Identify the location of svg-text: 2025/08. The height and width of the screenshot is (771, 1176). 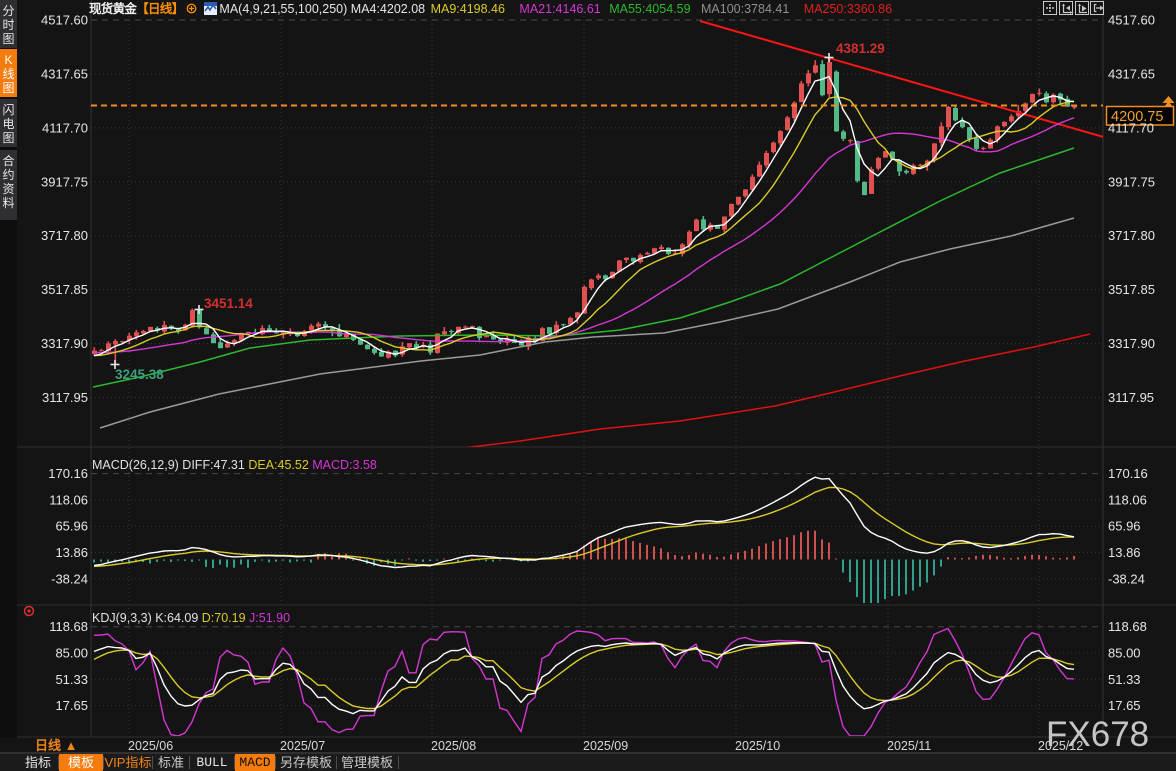
(453, 746).